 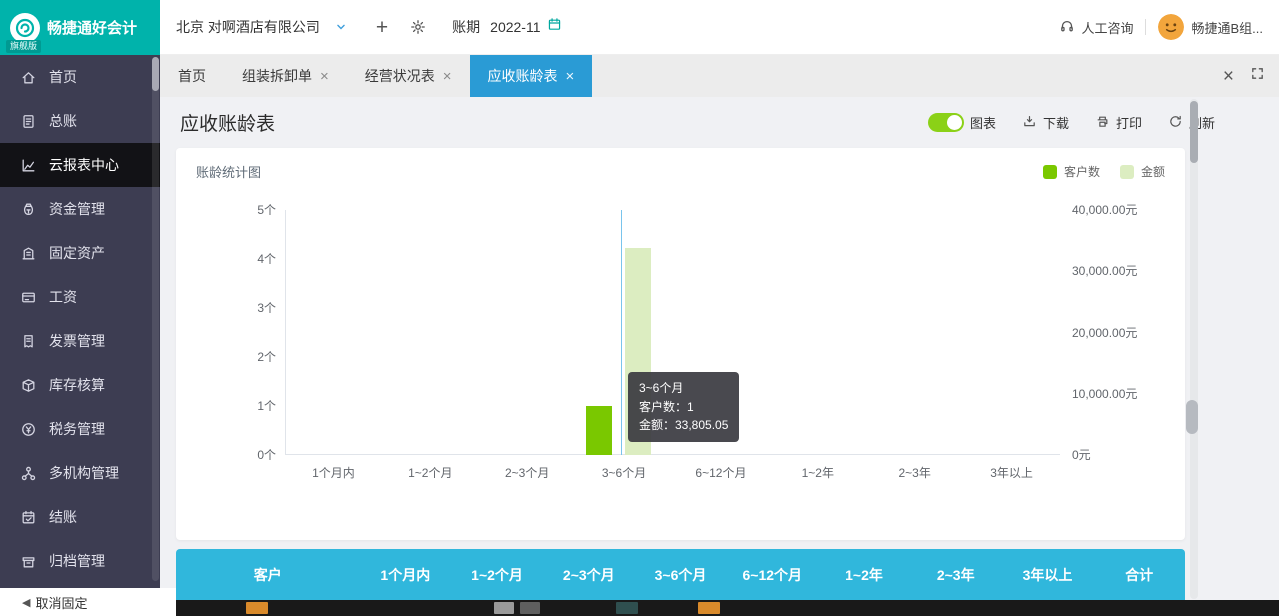 I want to click on content-scrollbar, so click(x=1194, y=349).